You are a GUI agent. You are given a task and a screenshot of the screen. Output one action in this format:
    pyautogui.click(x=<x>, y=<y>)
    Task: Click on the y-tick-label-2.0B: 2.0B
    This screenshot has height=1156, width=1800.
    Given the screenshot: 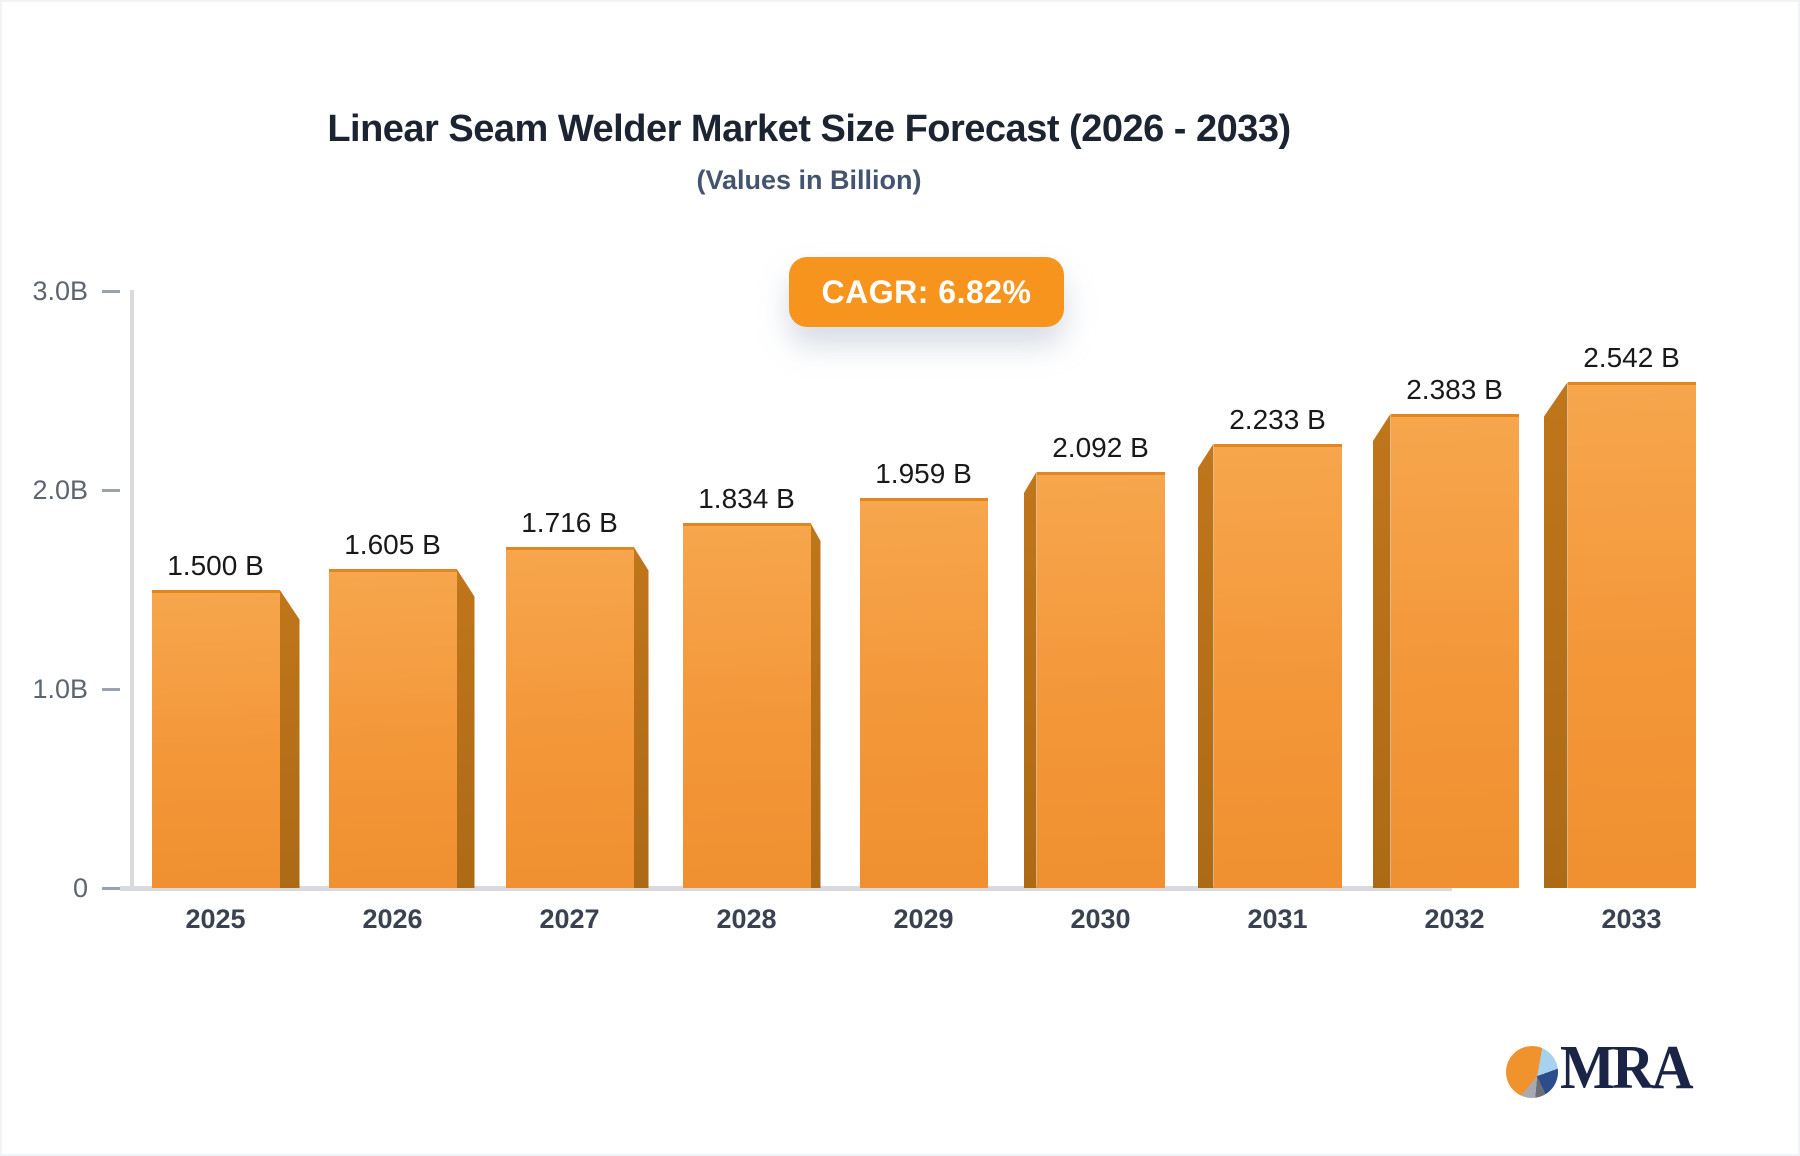 What is the action you would take?
    pyautogui.click(x=60, y=489)
    